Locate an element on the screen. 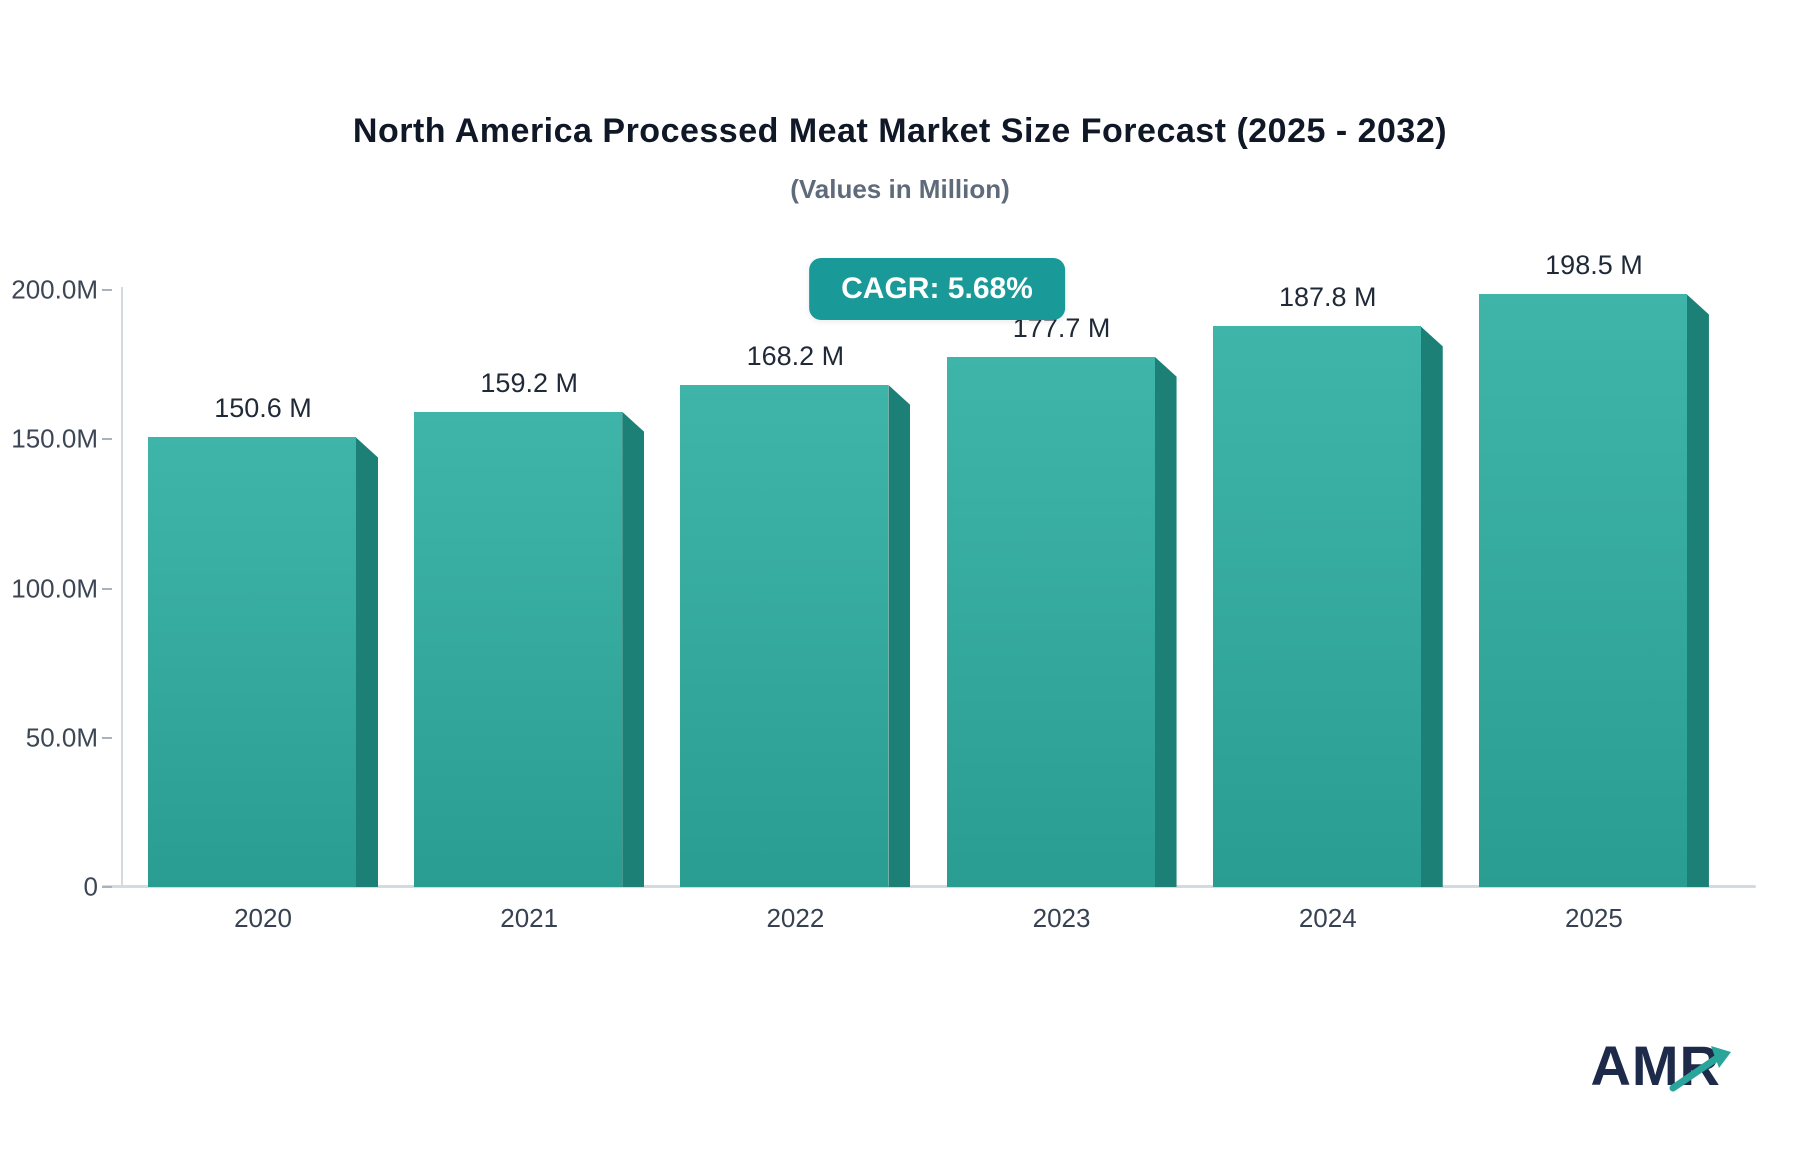  bar-group: 177.7 M 2023 is located at coordinates (1061, 611).